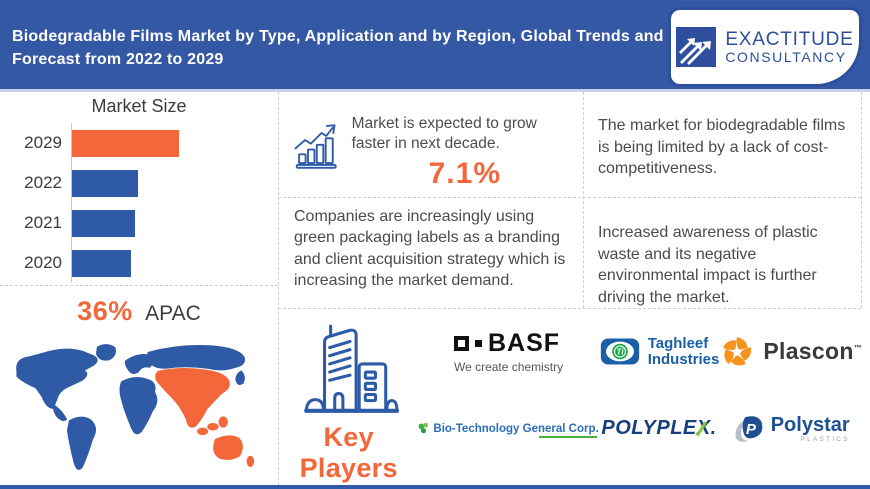  What do you see at coordinates (861, 200) in the screenshot?
I see `divider-vertical-right` at bounding box center [861, 200].